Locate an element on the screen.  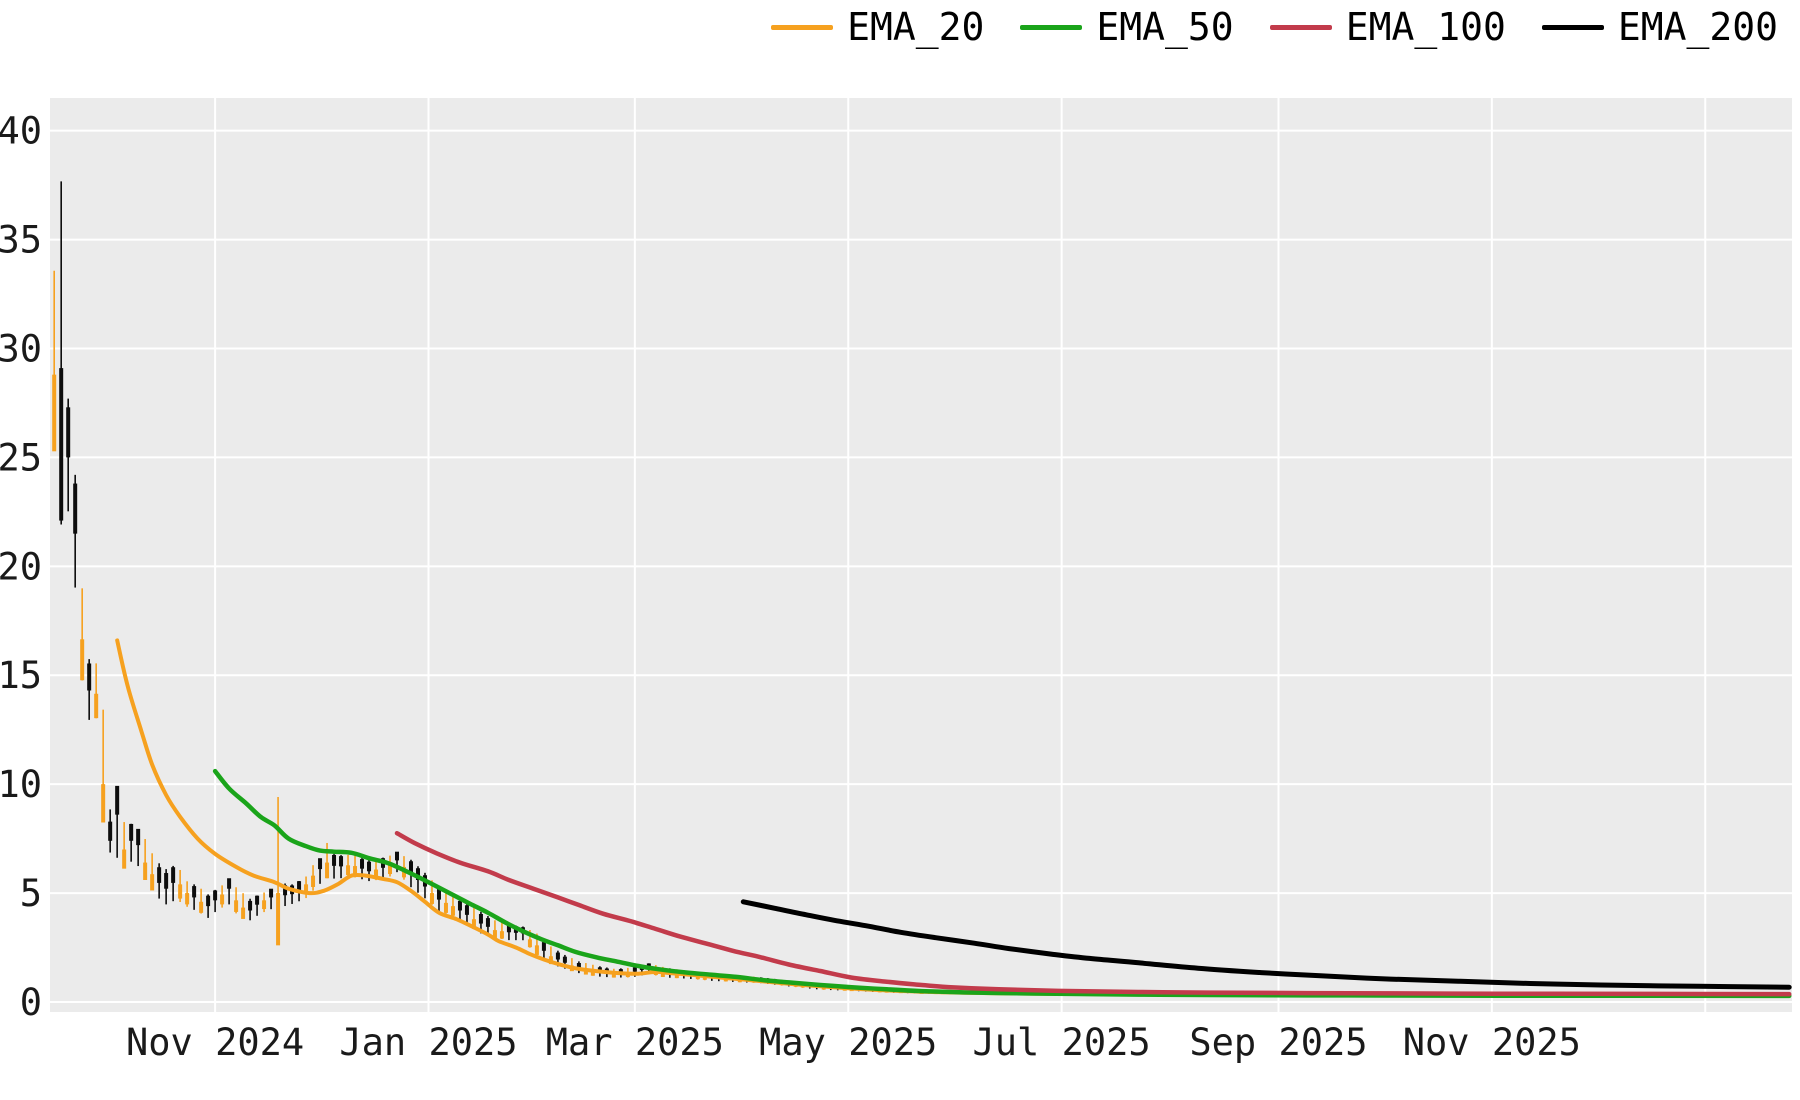
x-tick-label: May 2025 is located at coordinates (848, 1042).